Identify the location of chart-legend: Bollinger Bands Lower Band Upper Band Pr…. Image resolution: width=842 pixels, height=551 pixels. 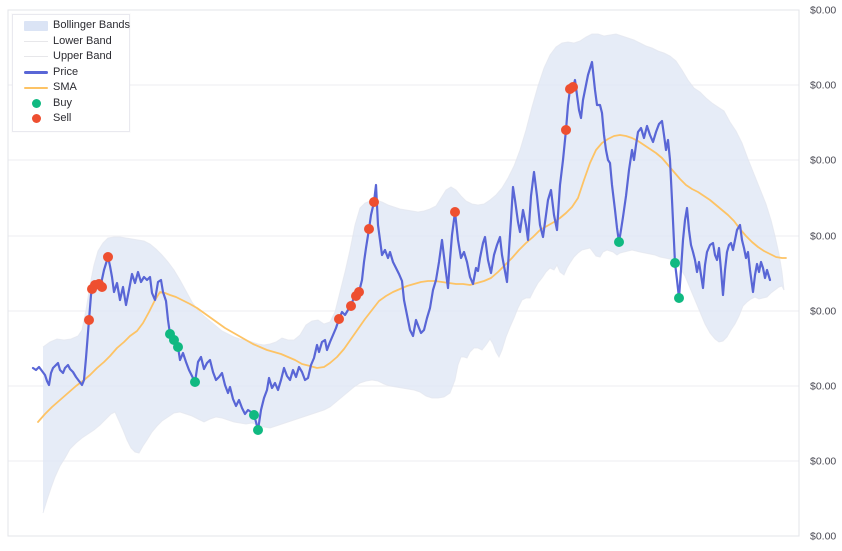
(71, 73).